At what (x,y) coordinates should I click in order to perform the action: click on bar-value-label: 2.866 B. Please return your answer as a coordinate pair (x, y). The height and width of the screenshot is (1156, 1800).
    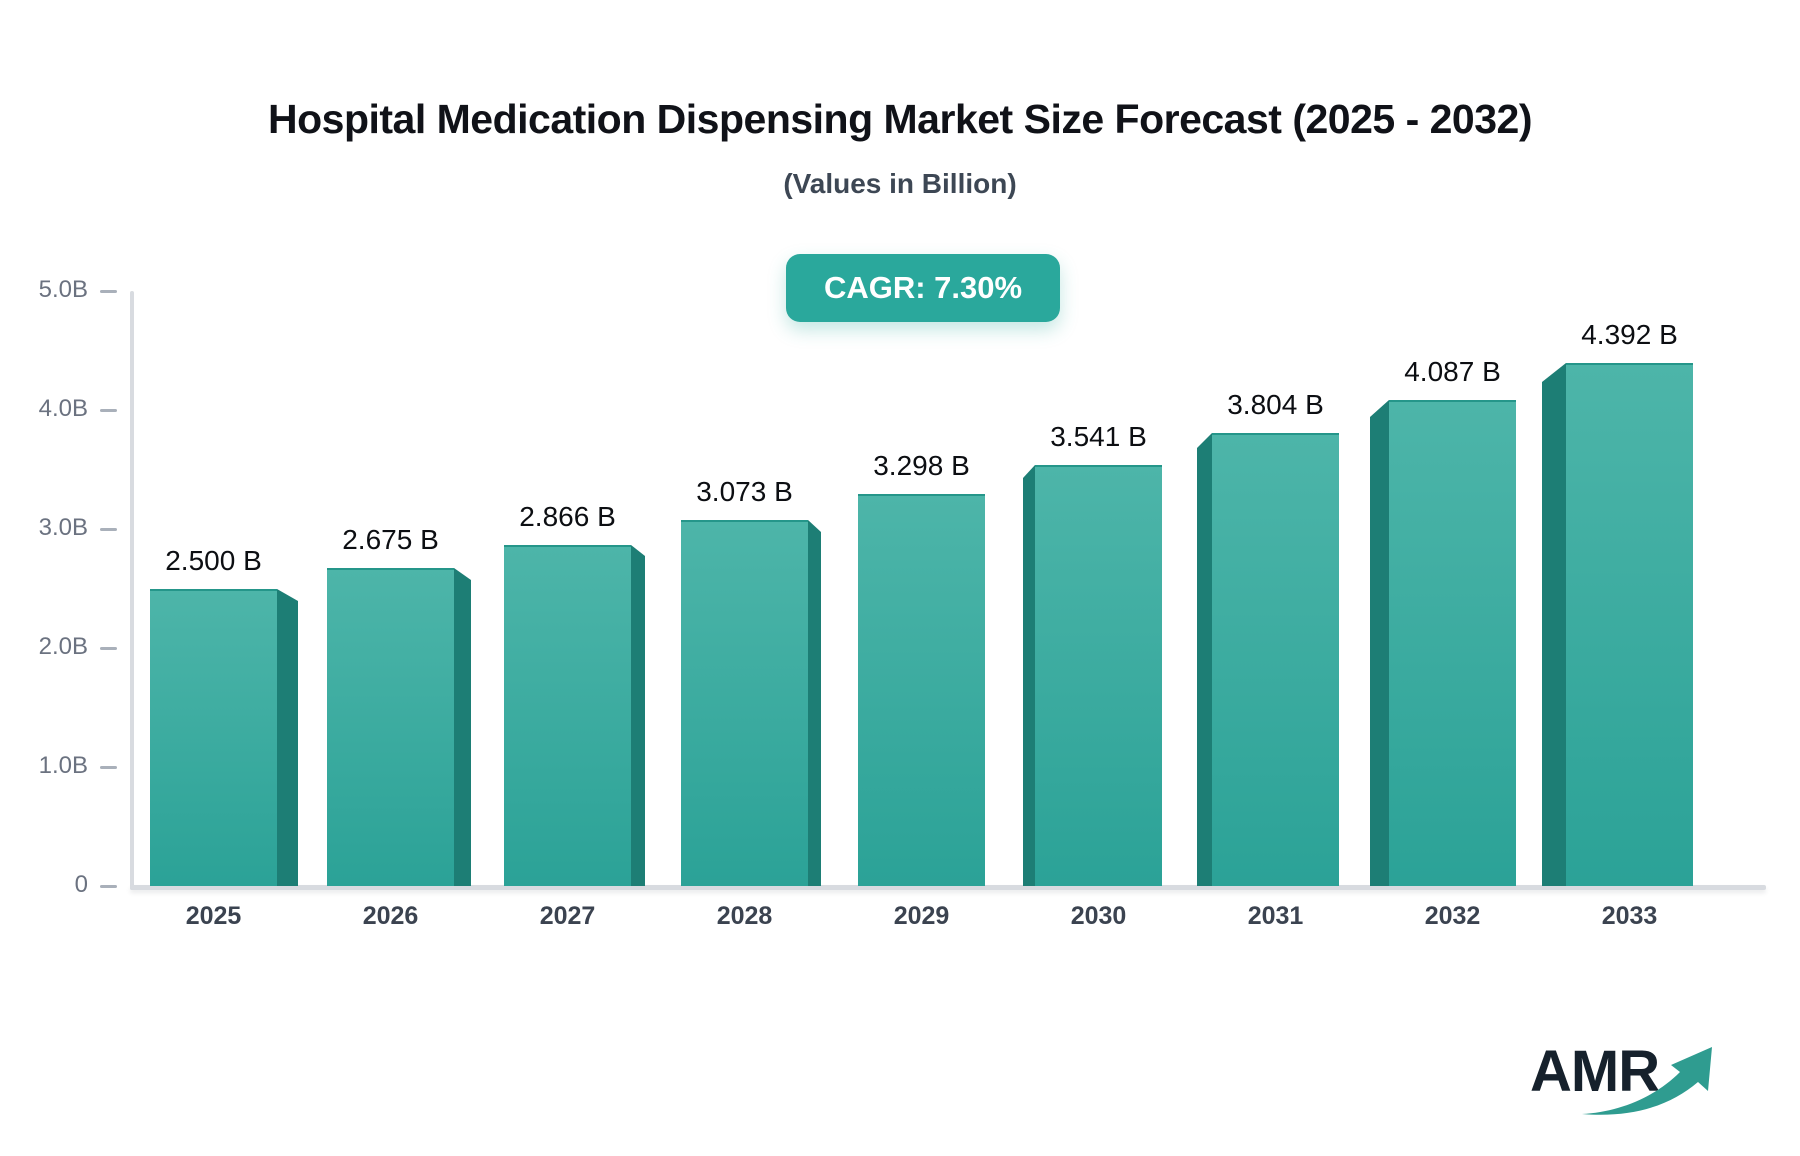
    Looking at the image, I should click on (567, 516).